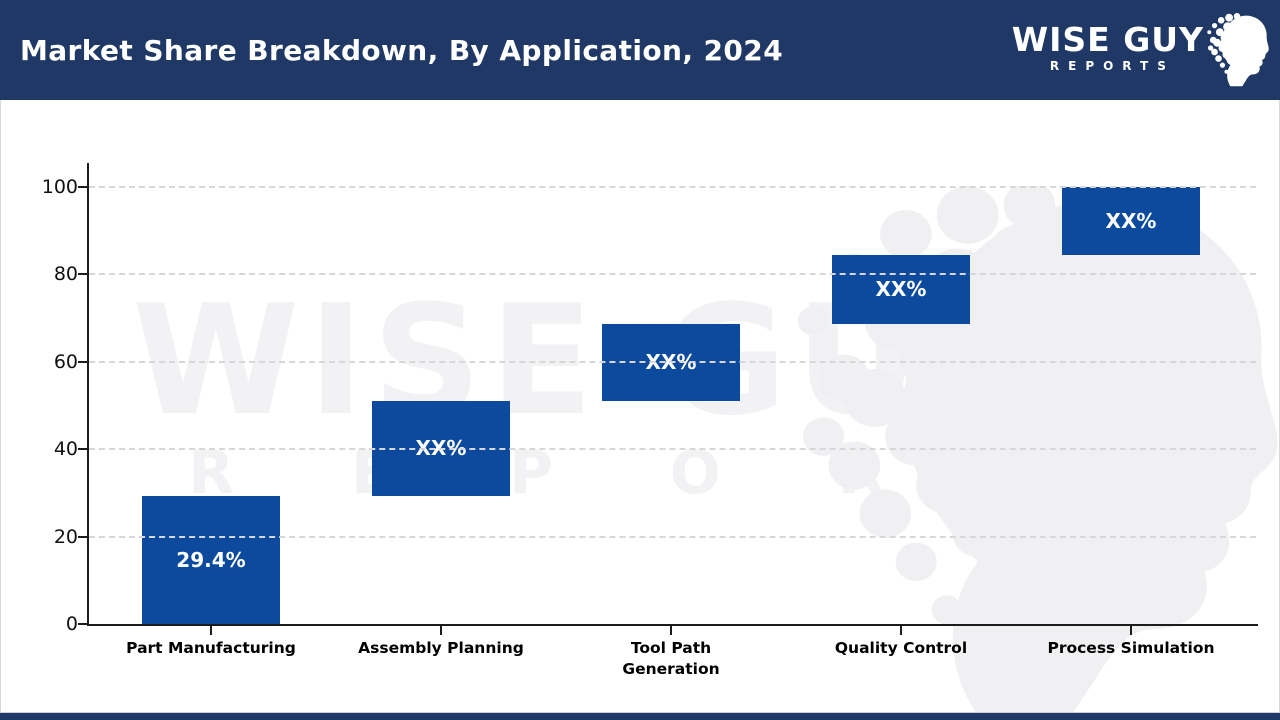  I want to click on x-category-label-line: Process Simulation, so click(1131, 648).